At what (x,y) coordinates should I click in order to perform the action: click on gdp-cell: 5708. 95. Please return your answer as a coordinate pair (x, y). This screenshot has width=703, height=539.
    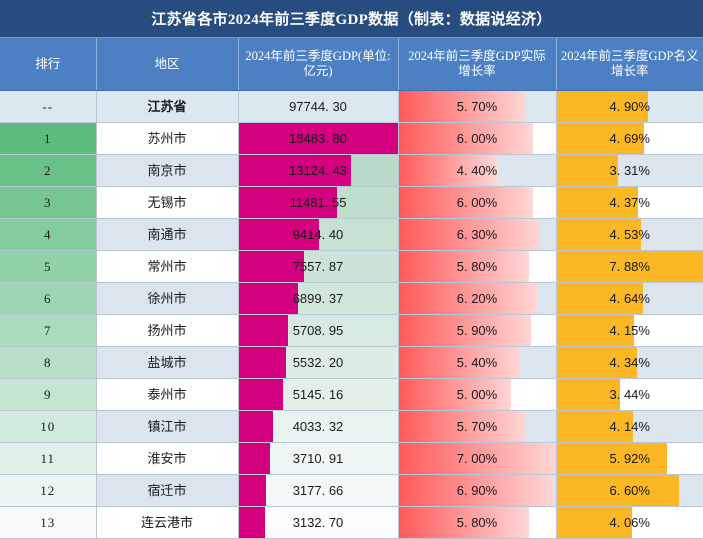
    Looking at the image, I should click on (318, 331).